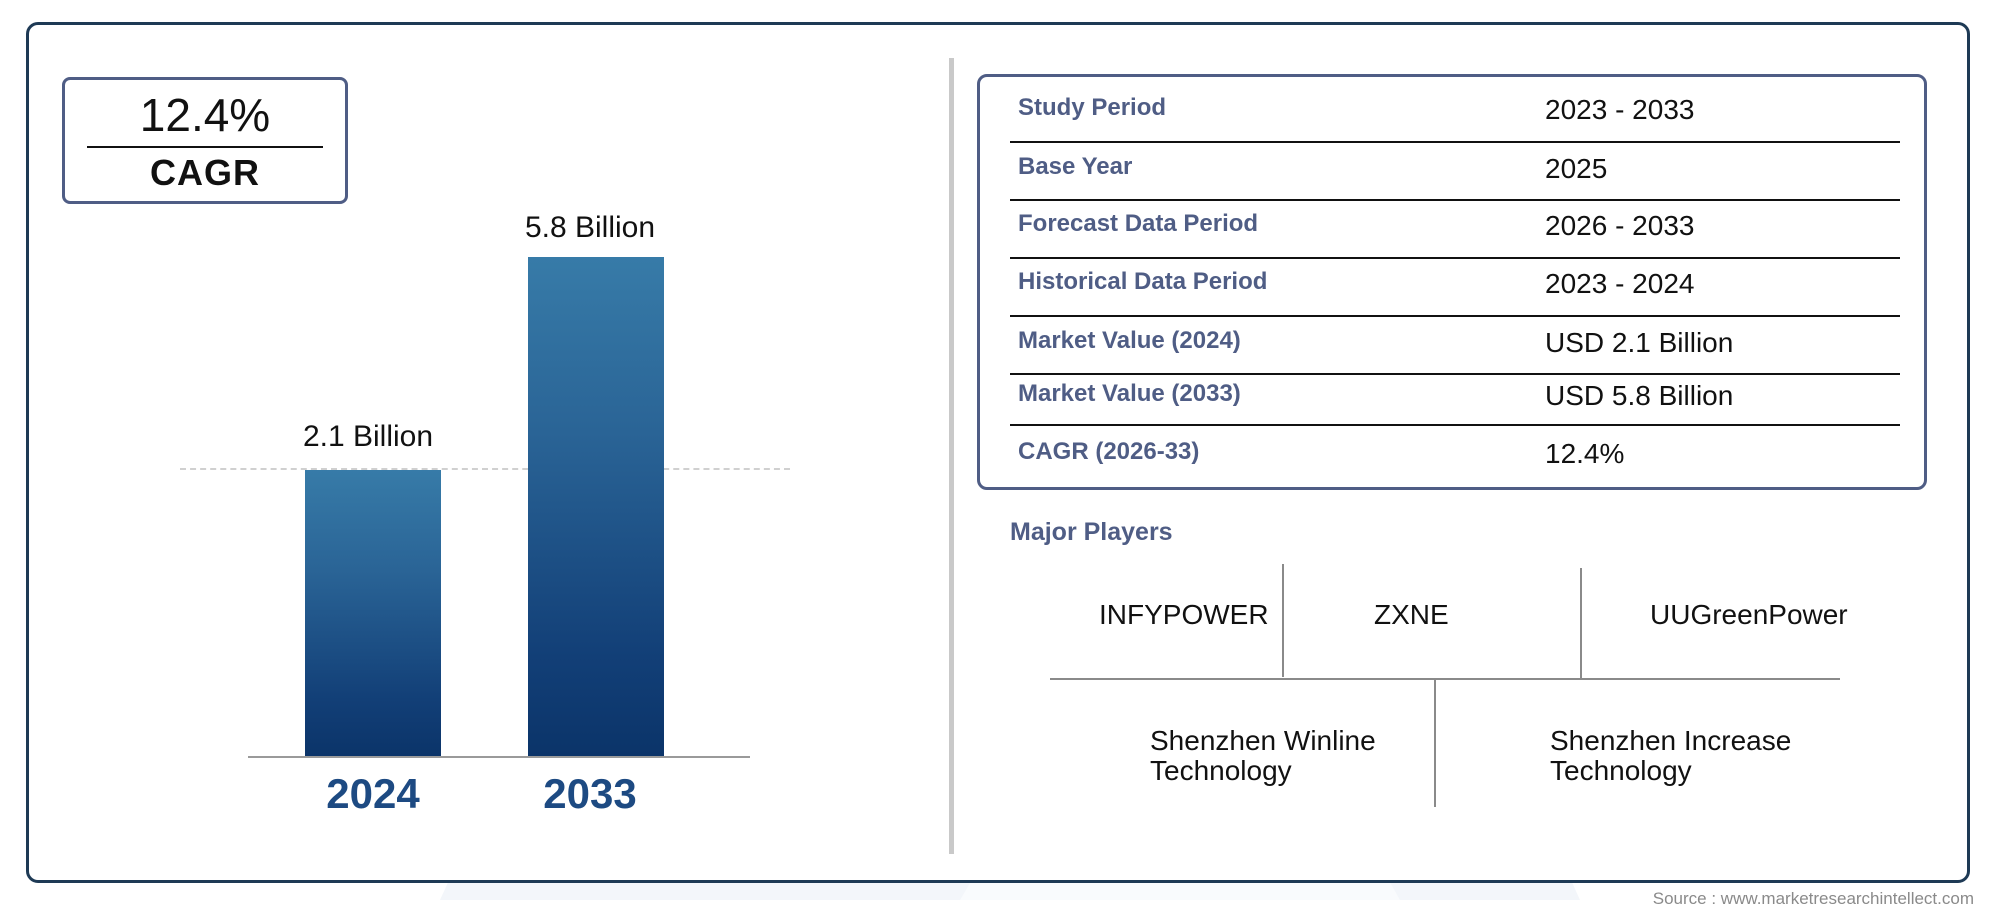 The image size is (2000, 917). I want to click on row-value: 2023 - 2033, so click(1620, 109).